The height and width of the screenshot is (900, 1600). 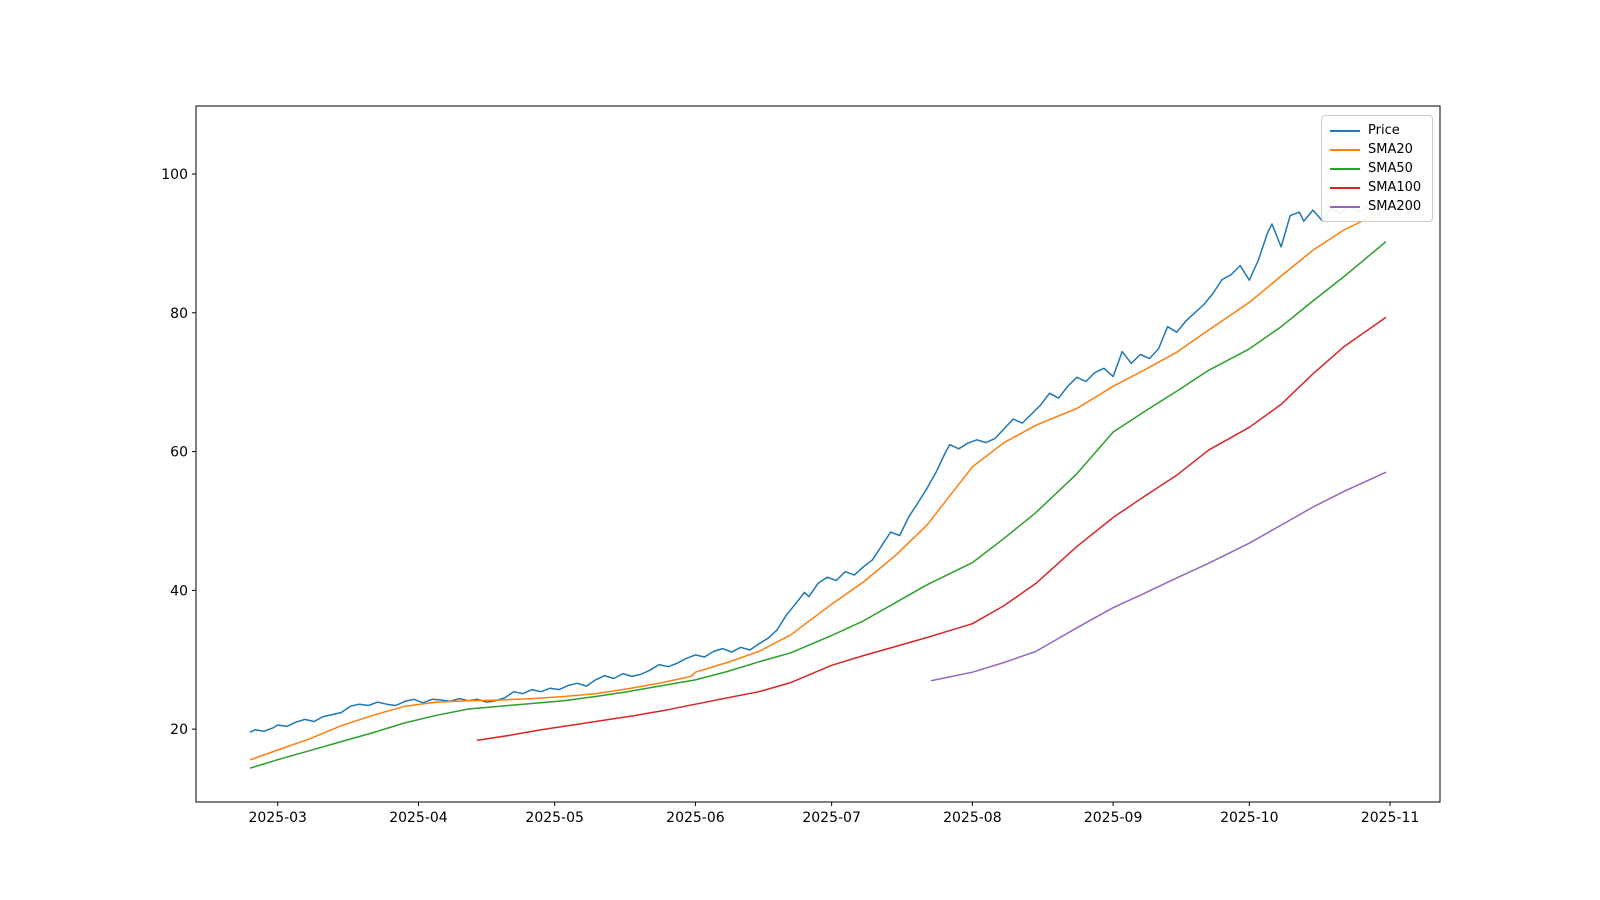 What do you see at coordinates (1345, 206) in the screenshot?
I see `sma200-line-sample-icon` at bounding box center [1345, 206].